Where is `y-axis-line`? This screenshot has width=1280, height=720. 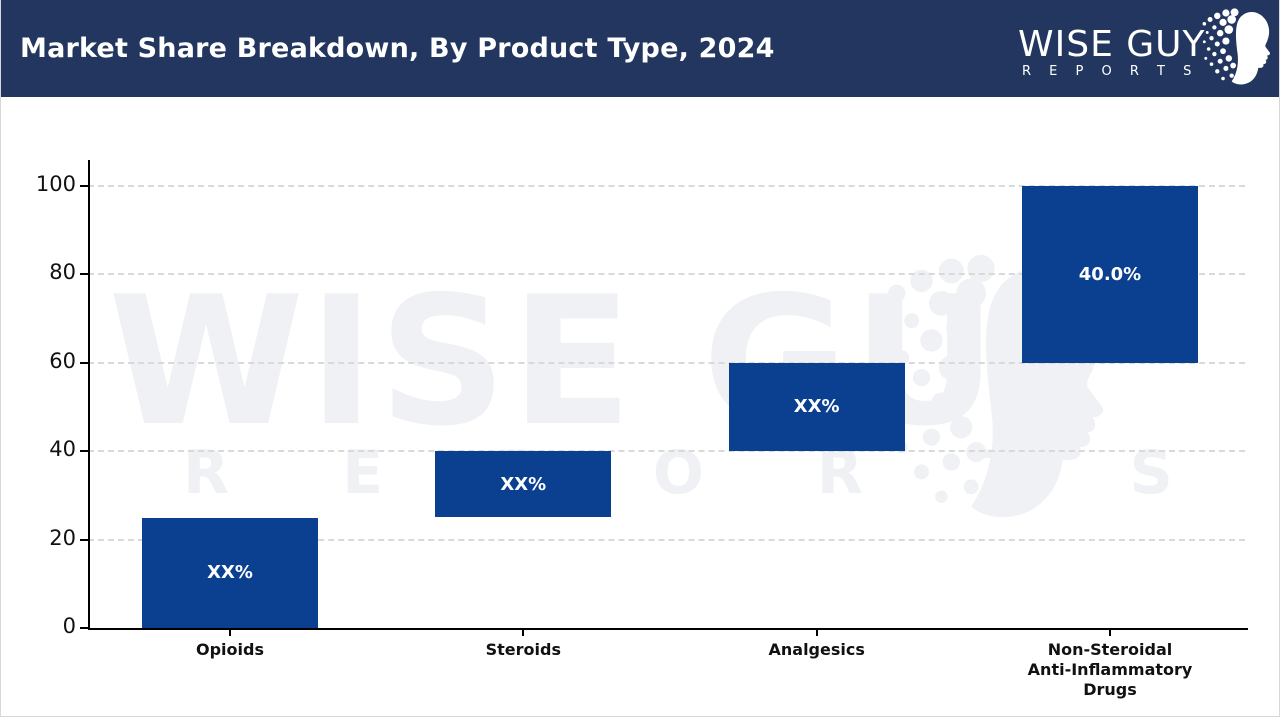
y-axis-line is located at coordinates (89, 395).